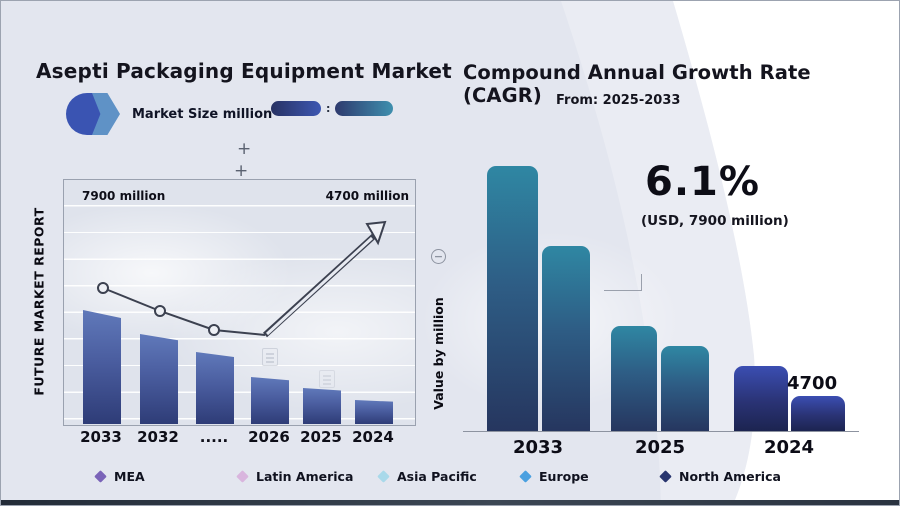 This screenshot has width=900, height=506. I want to click on year-label-2032: 2032, so click(158, 437).